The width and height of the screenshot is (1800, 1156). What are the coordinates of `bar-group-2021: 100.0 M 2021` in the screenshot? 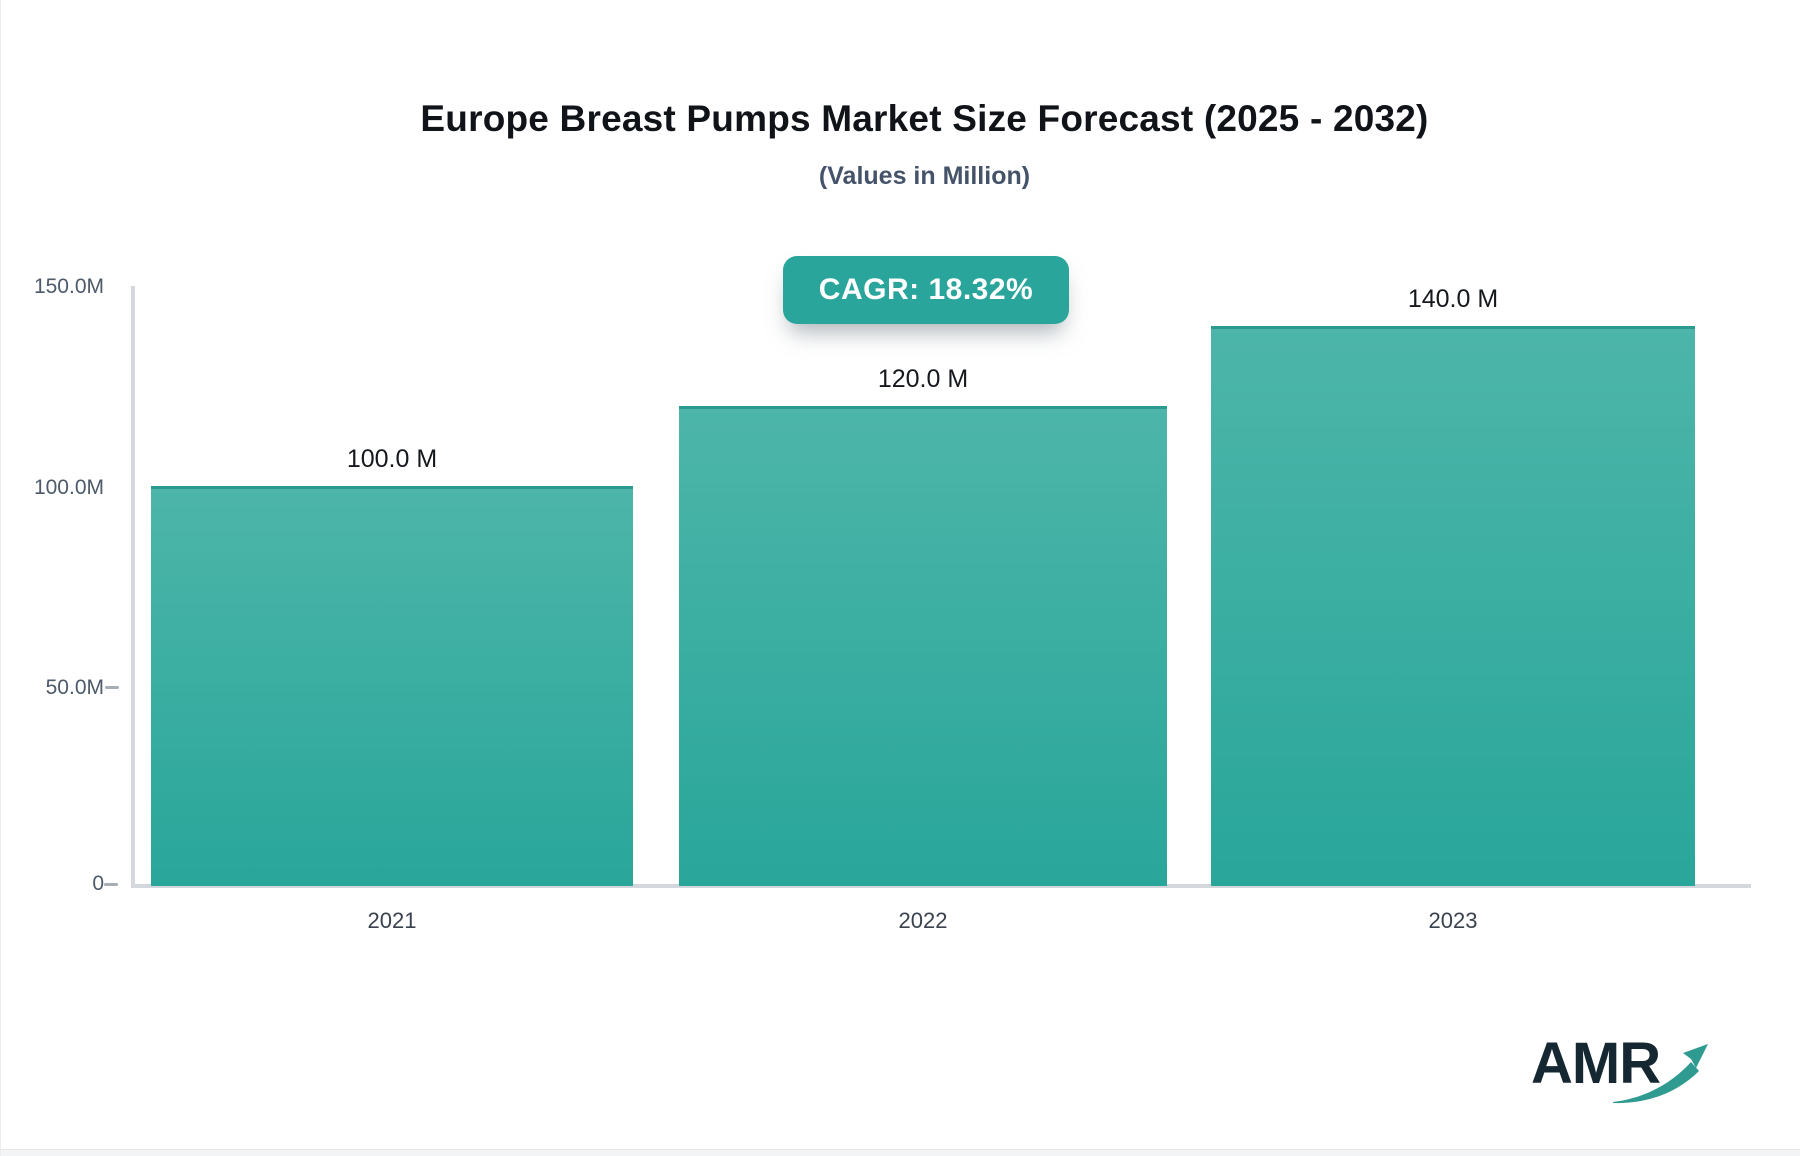 It's located at (392, 689).